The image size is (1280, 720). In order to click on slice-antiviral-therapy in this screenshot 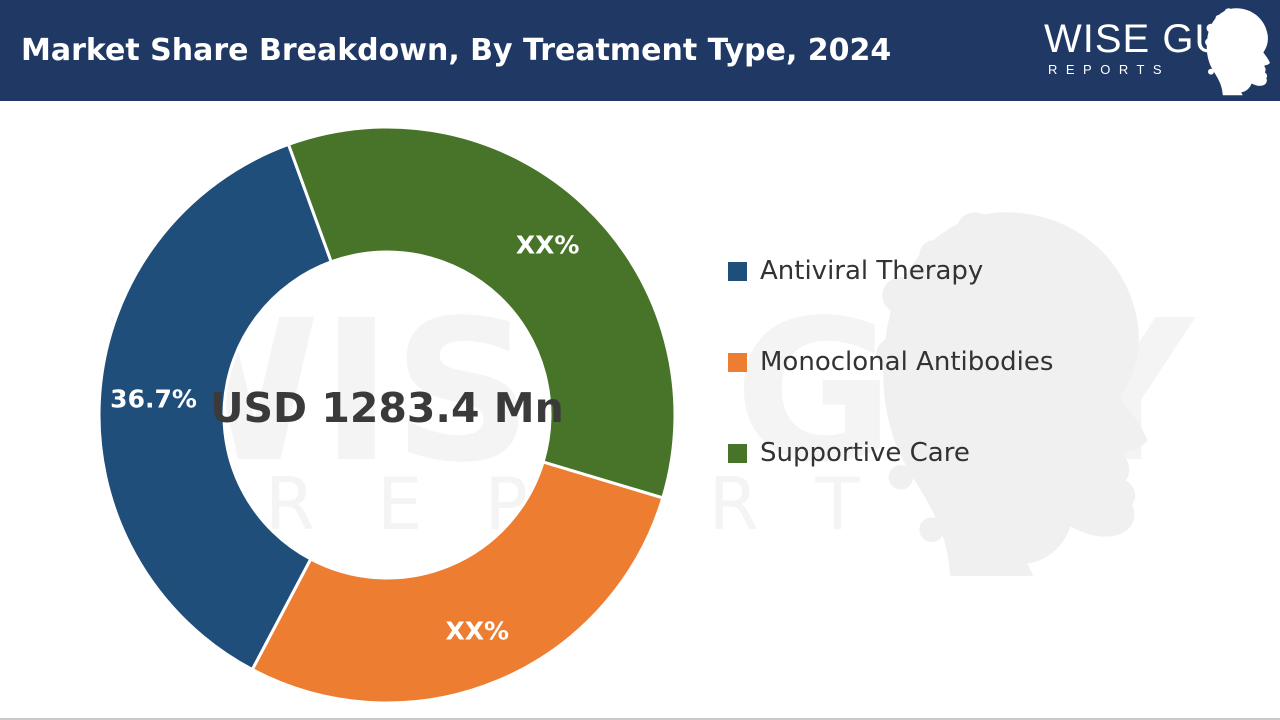, I will do `click(215, 407)`.